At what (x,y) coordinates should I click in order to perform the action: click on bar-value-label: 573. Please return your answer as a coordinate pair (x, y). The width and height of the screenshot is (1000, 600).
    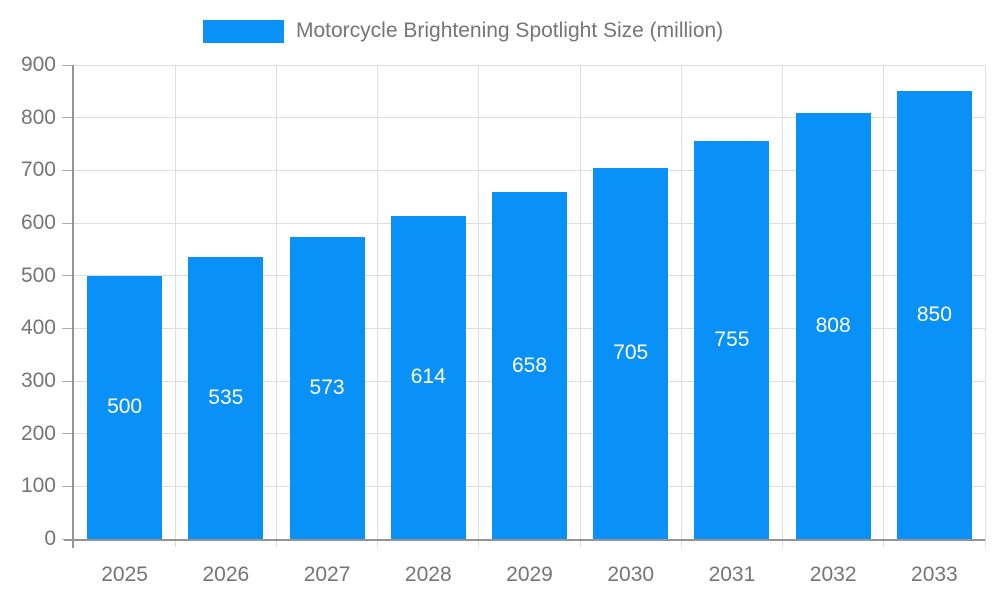
    Looking at the image, I should click on (327, 388).